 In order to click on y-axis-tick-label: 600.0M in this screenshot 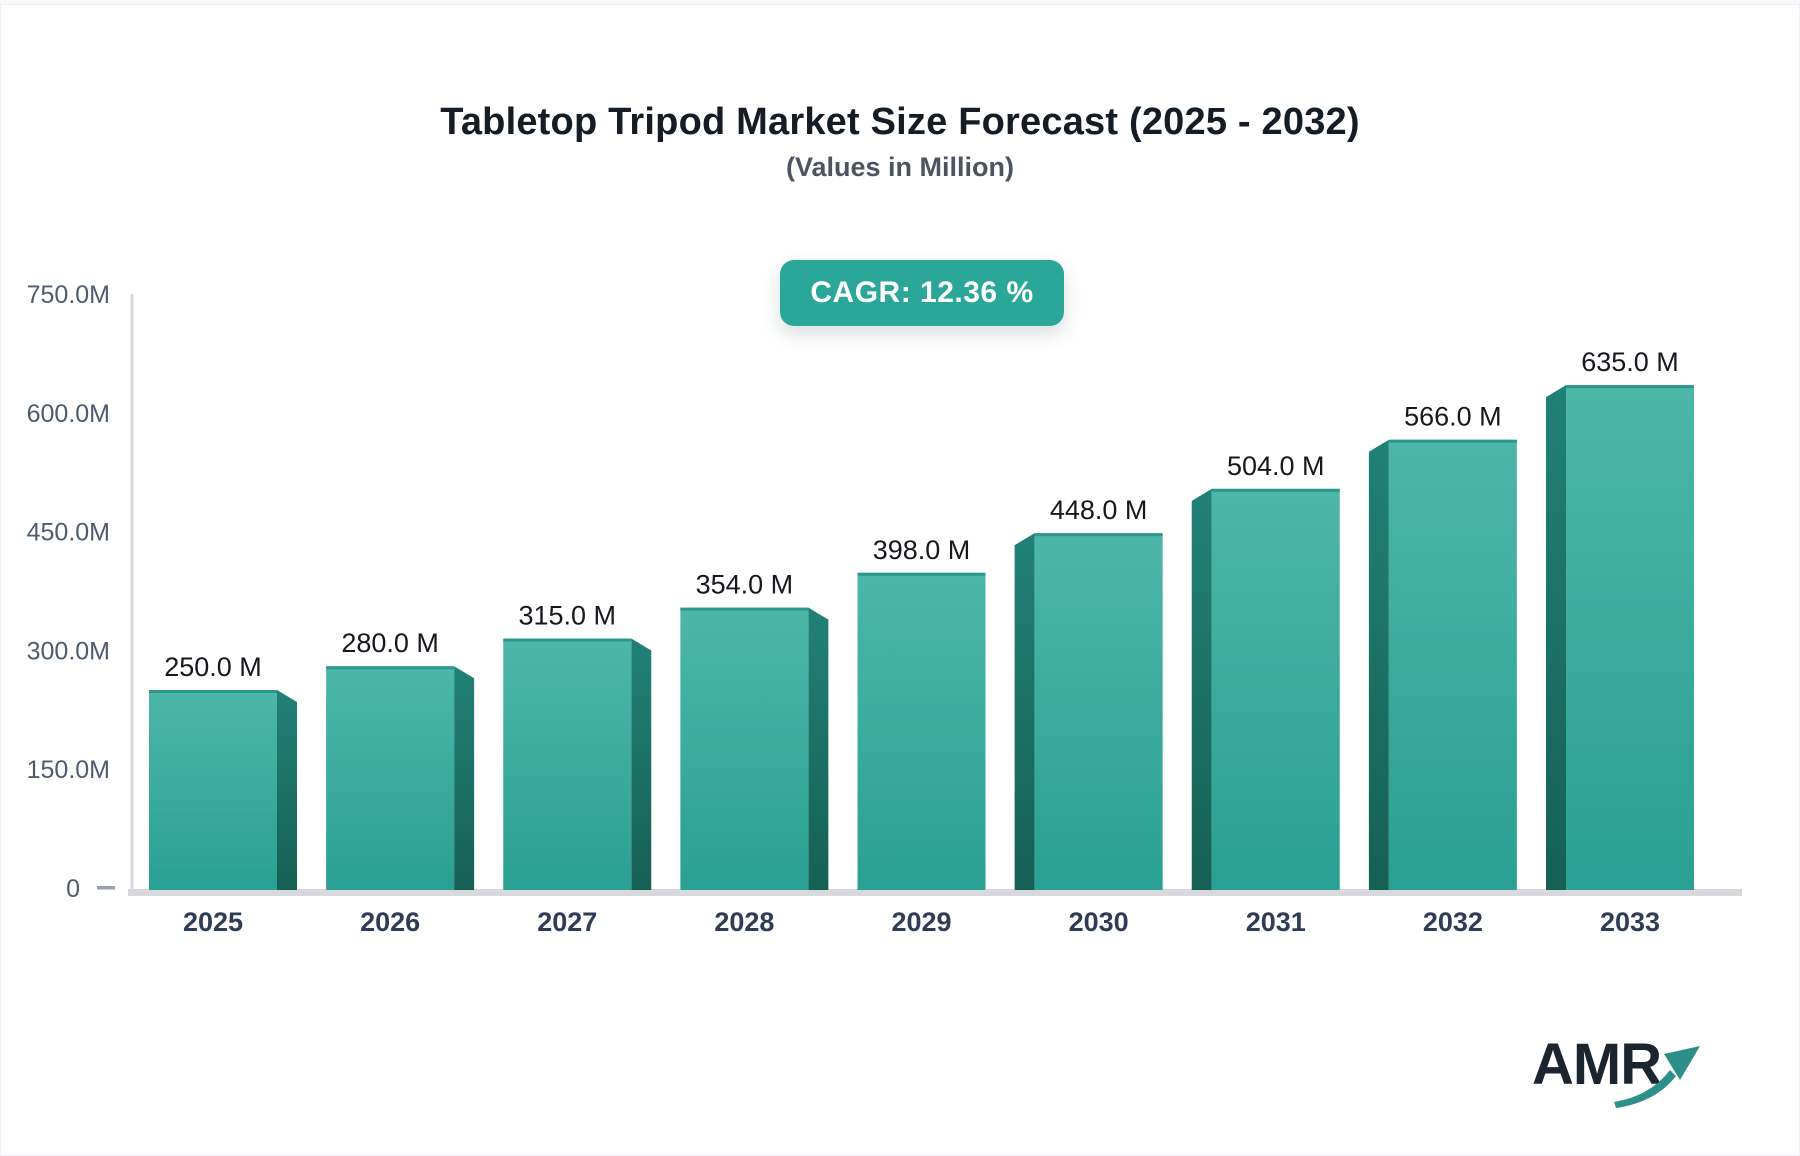, I will do `click(68, 414)`.